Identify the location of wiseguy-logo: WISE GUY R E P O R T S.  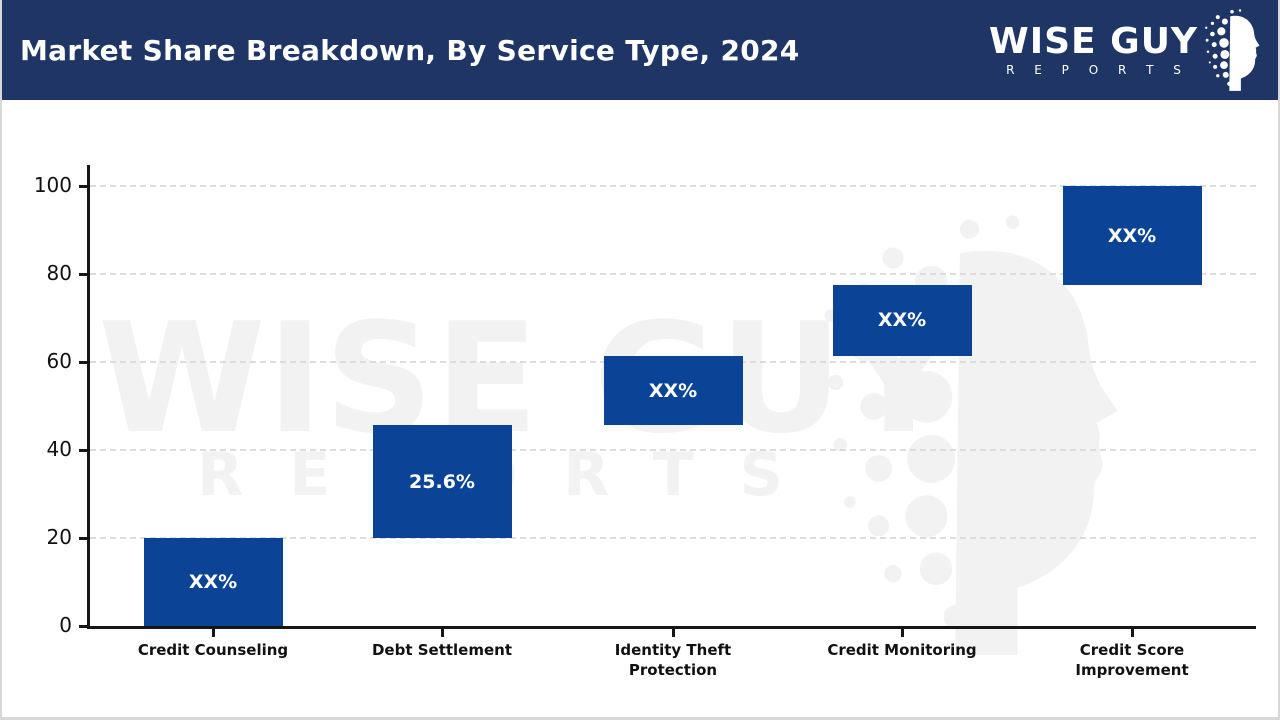
(1126, 50).